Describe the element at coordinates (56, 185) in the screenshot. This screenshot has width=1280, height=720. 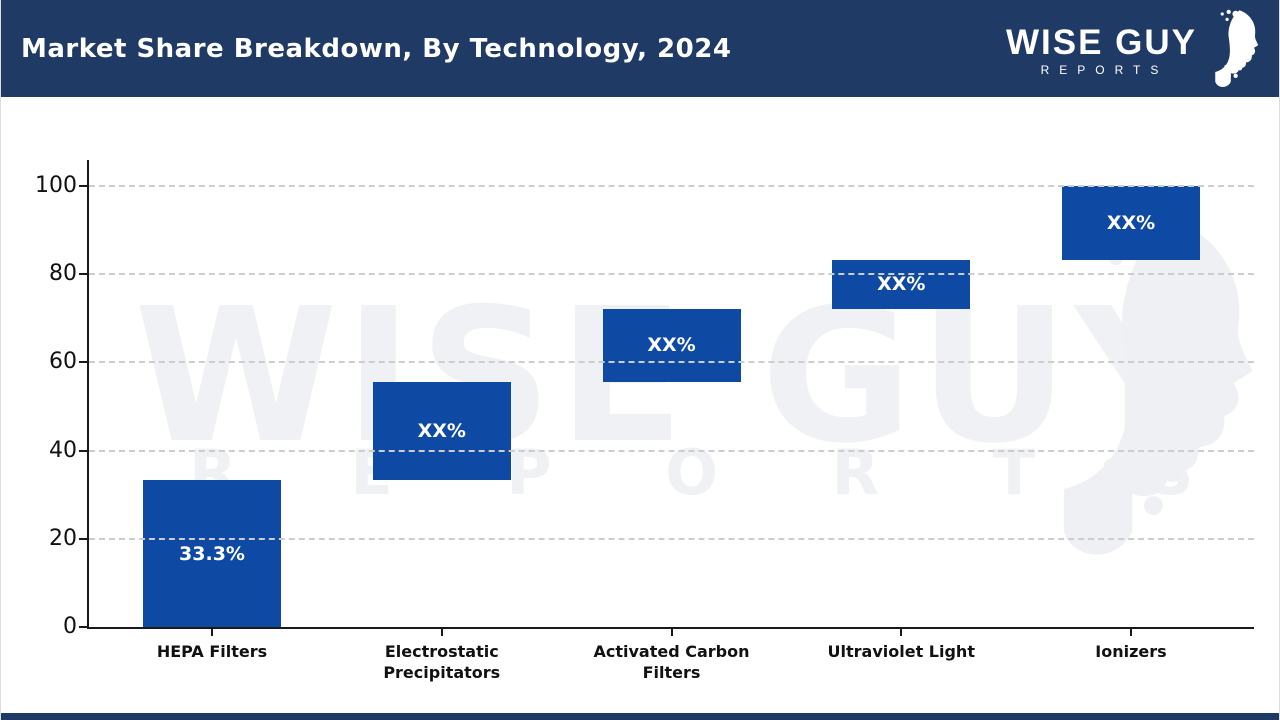
I see `y-tick-label: 100` at that location.